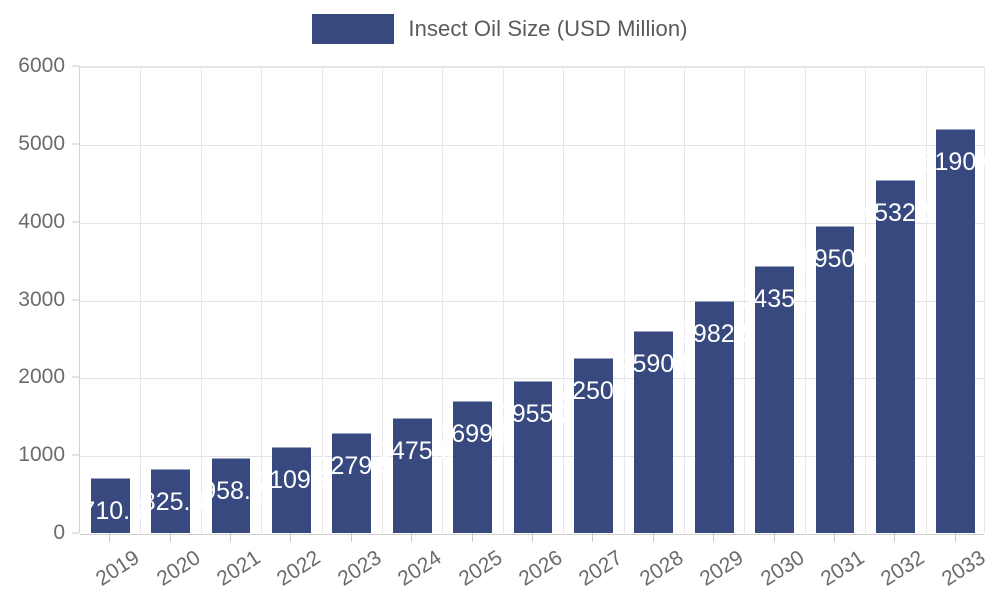 This screenshot has width=1000, height=600. What do you see at coordinates (903, 568) in the screenshot?
I see `x-axis-tick-label: 2032` at bounding box center [903, 568].